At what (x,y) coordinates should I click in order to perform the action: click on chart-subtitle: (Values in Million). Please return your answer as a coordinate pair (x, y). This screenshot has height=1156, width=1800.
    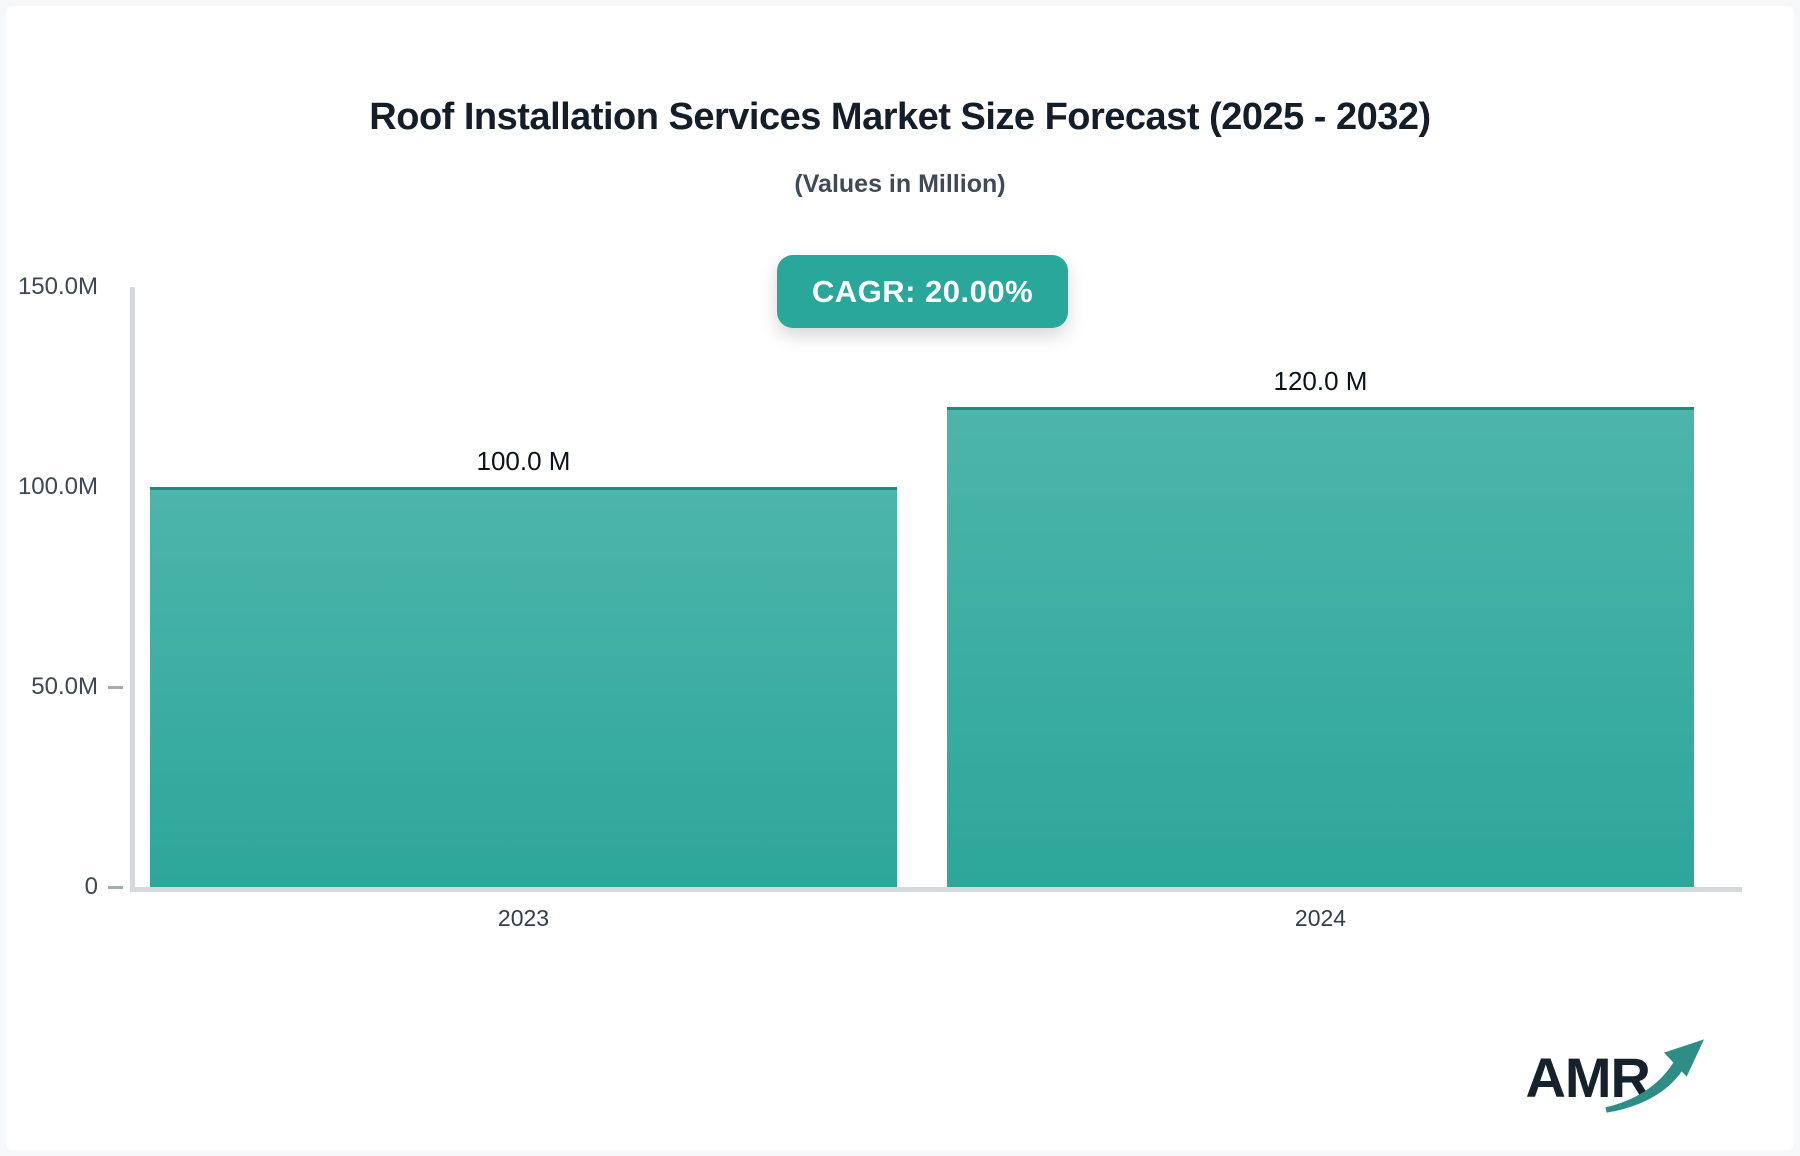
    Looking at the image, I should click on (900, 184).